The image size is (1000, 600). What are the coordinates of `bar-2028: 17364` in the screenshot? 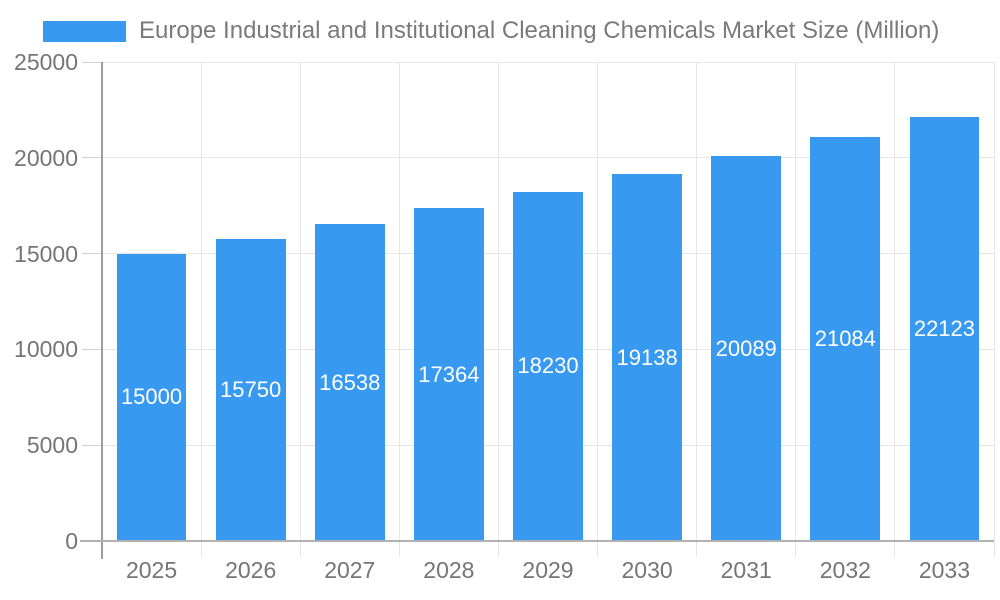 It's located at (448, 374).